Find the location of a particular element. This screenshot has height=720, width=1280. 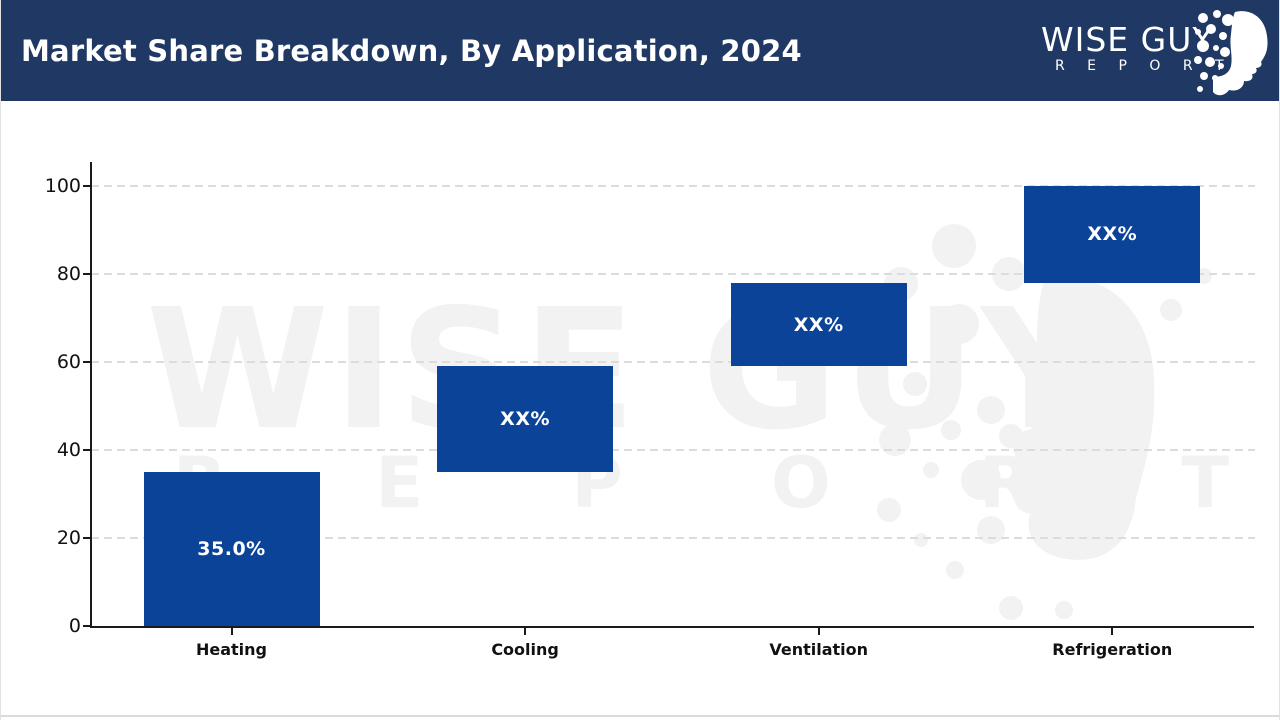

category-label-heating: Heating is located at coordinates (231, 649).